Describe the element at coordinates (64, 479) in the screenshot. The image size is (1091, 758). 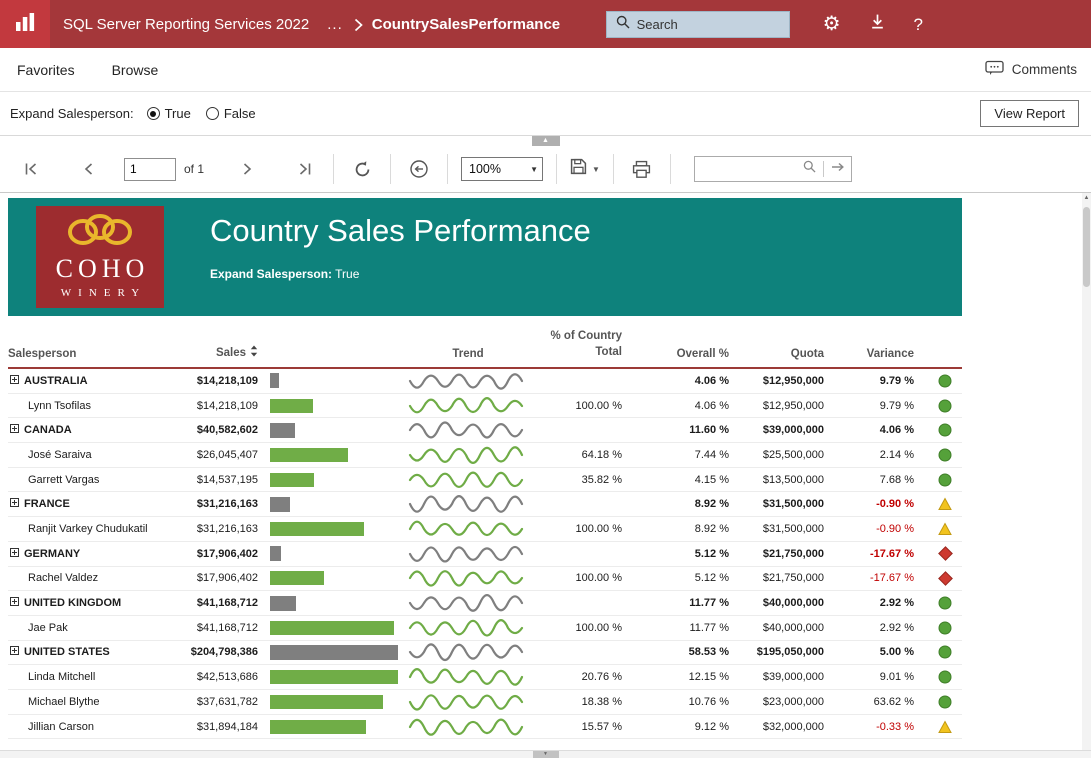
I see `row-name: Garrett Vargas` at that location.